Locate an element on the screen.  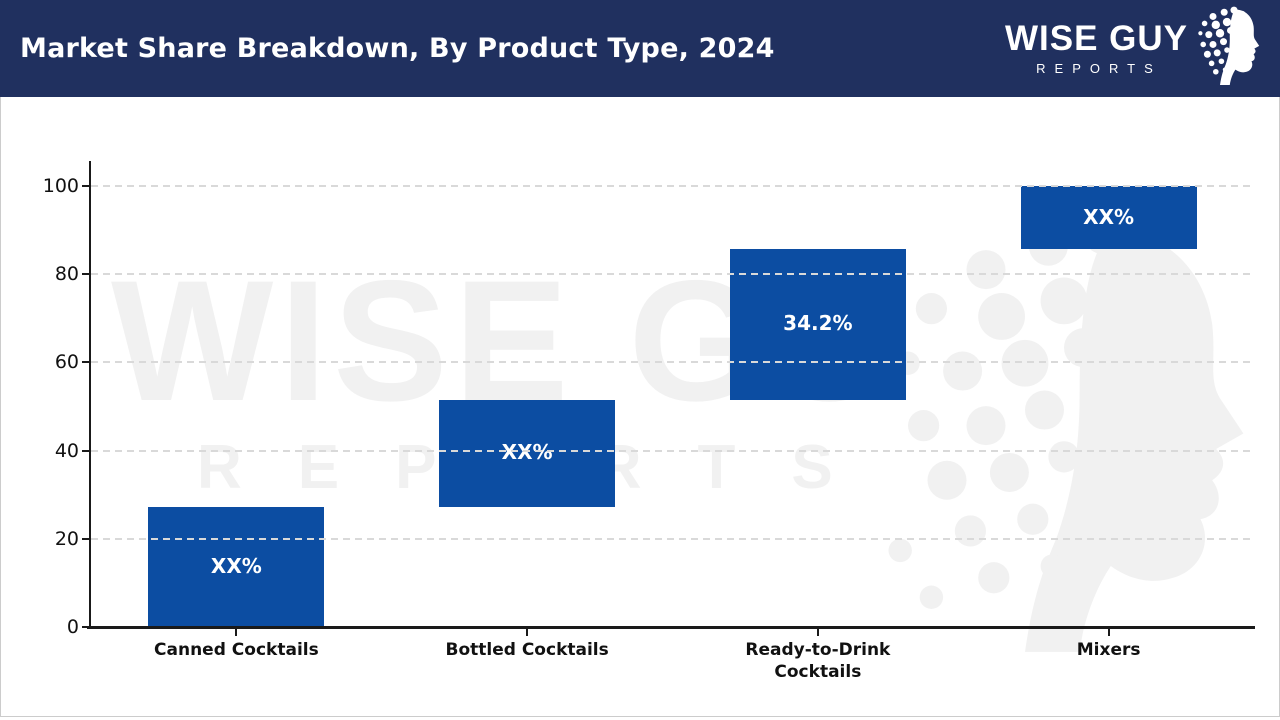
x-axis-label: Canned Cocktails is located at coordinates (236, 650).